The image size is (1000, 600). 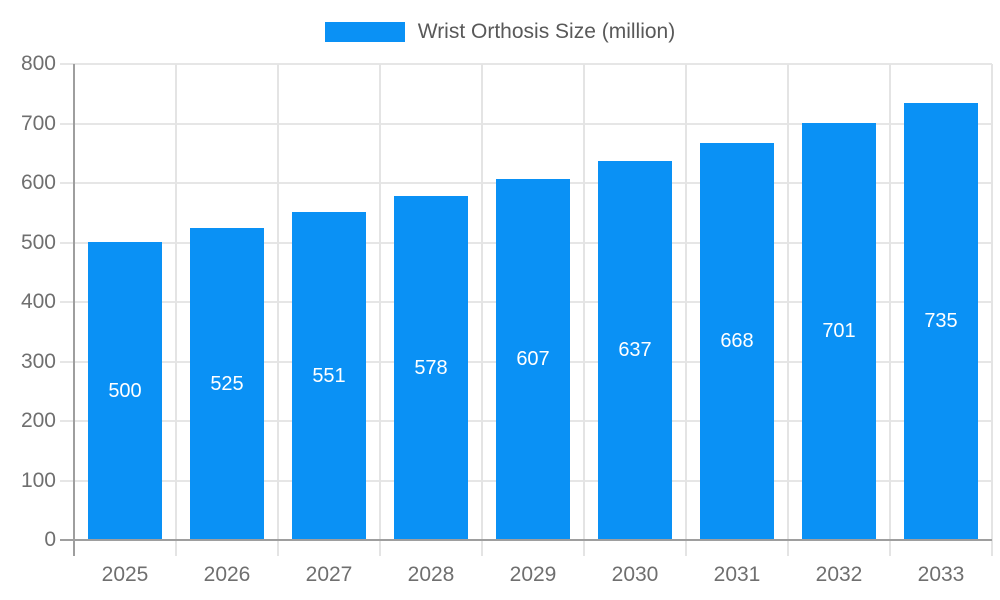 What do you see at coordinates (38, 480) in the screenshot?
I see `y-axis-tick-label: 100` at bounding box center [38, 480].